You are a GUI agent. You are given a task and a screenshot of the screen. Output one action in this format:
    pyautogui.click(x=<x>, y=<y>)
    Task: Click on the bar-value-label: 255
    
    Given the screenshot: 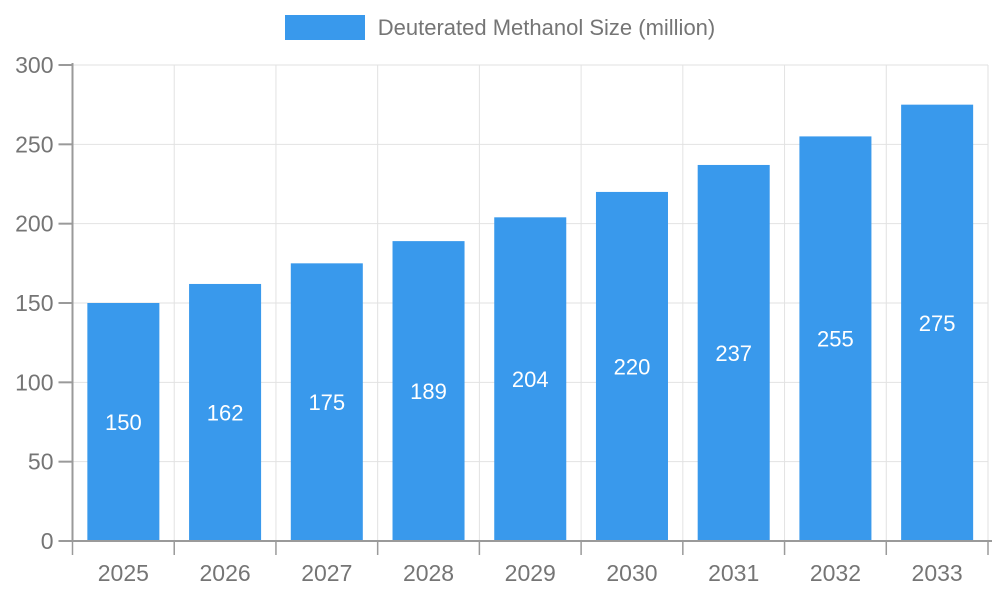 What is the action you would take?
    pyautogui.click(x=835, y=339)
    